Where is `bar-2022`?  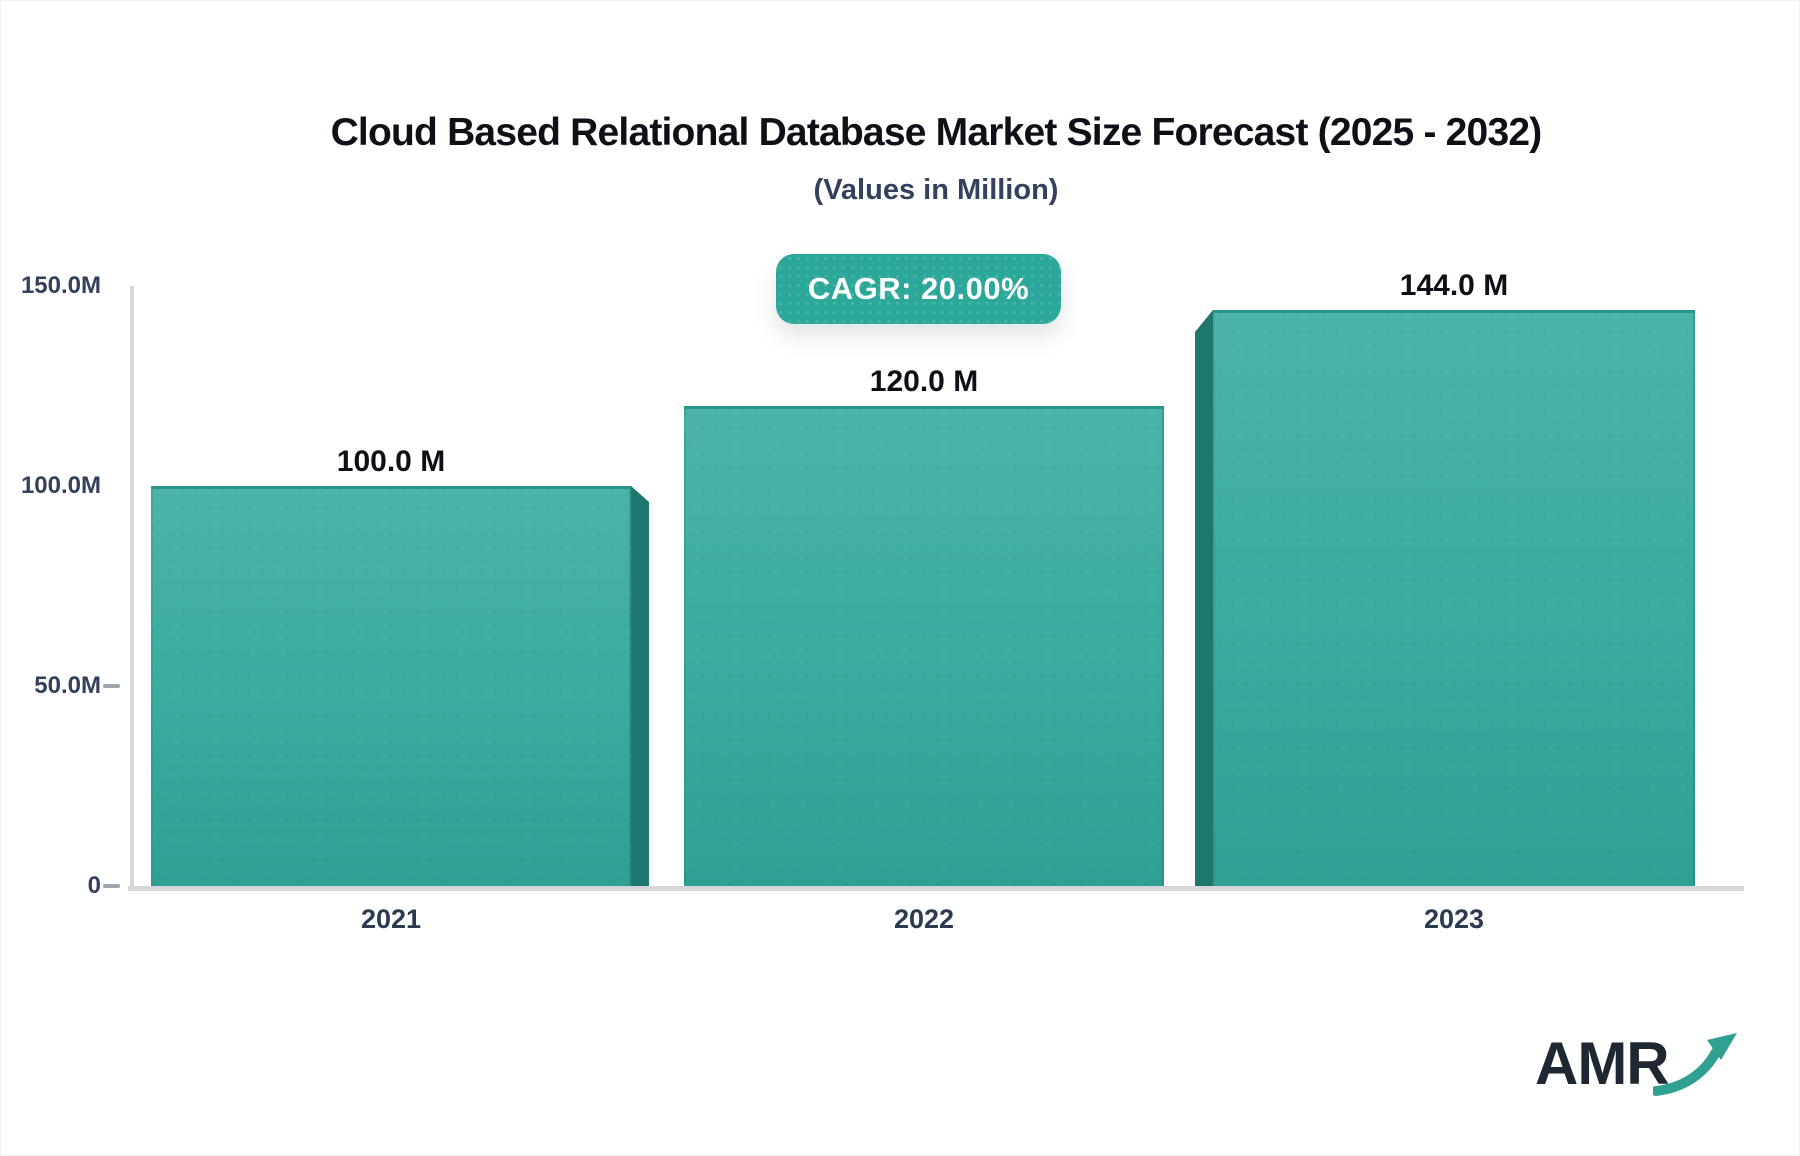 bar-2022 is located at coordinates (924, 646).